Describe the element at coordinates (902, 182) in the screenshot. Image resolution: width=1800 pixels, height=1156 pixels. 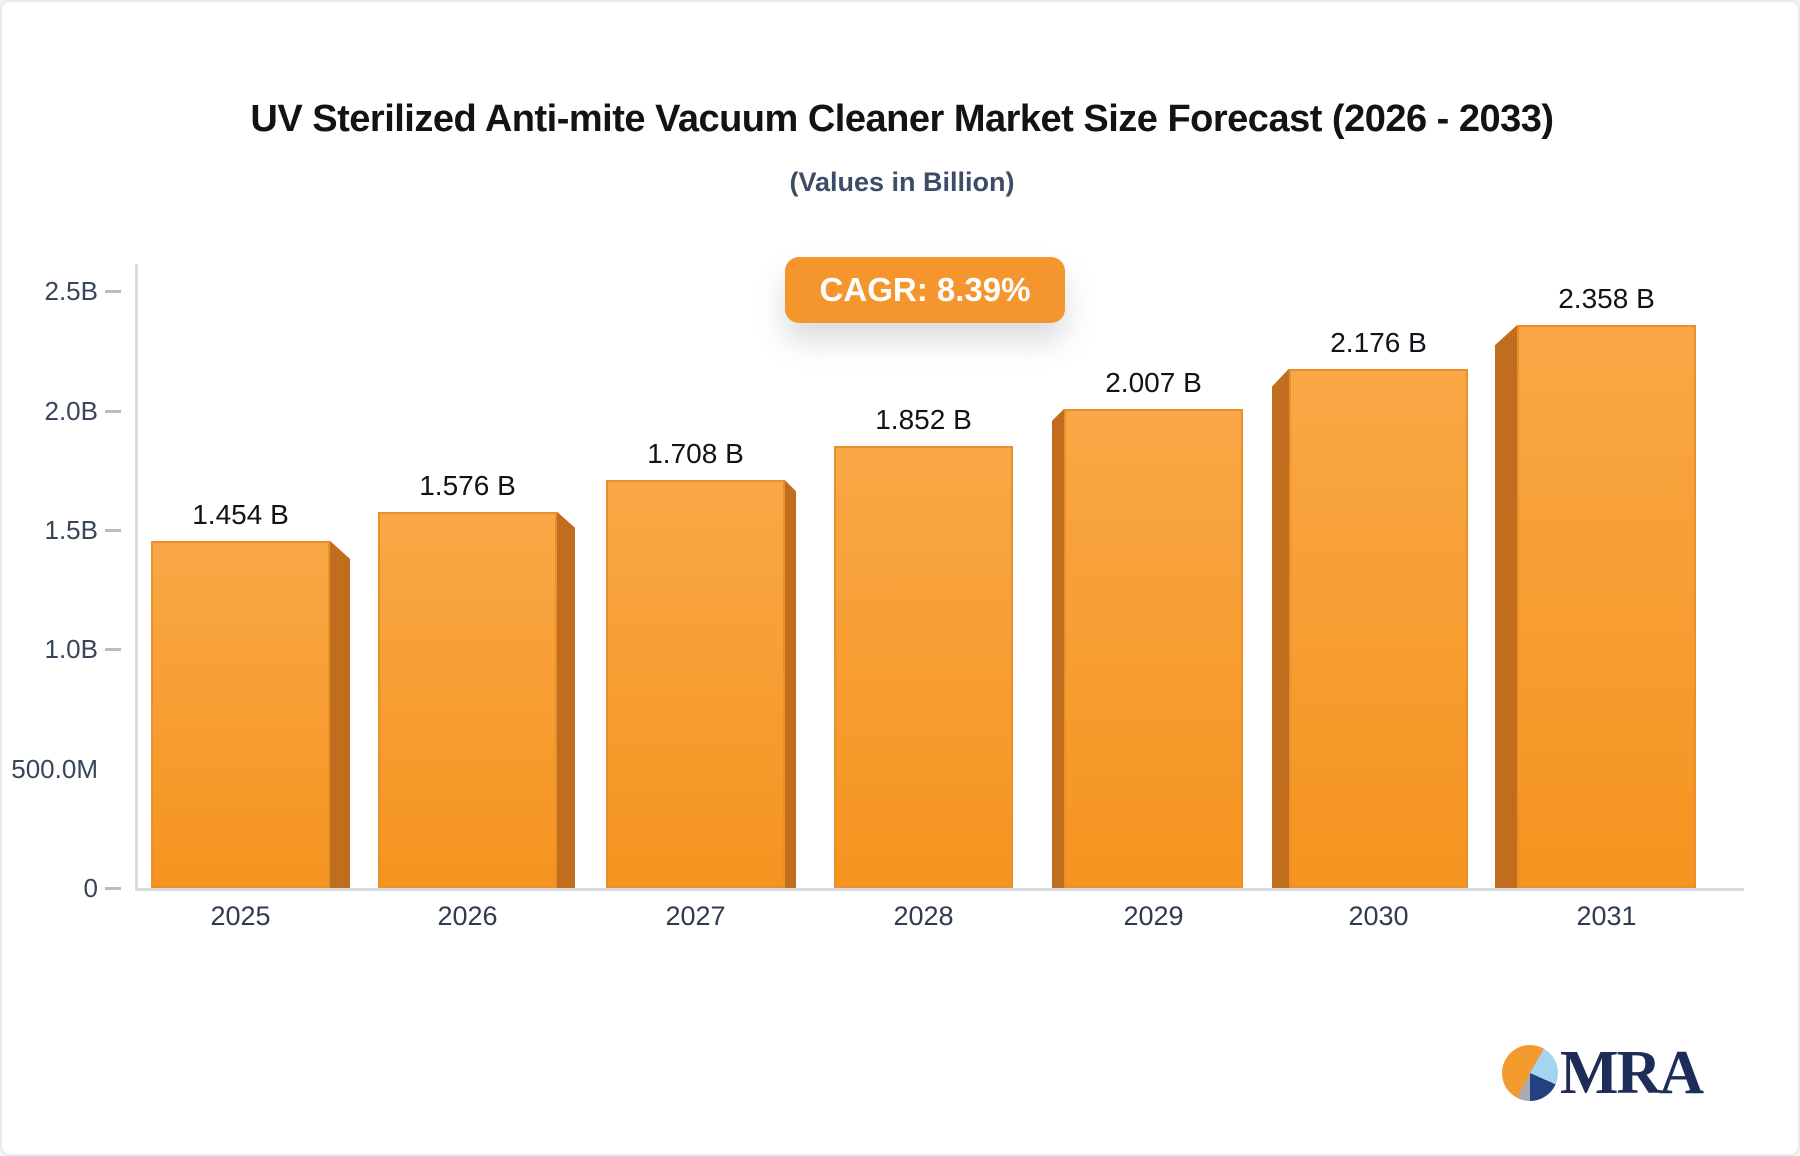
I see `chart-subtitle: (Values in Billion)` at that location.